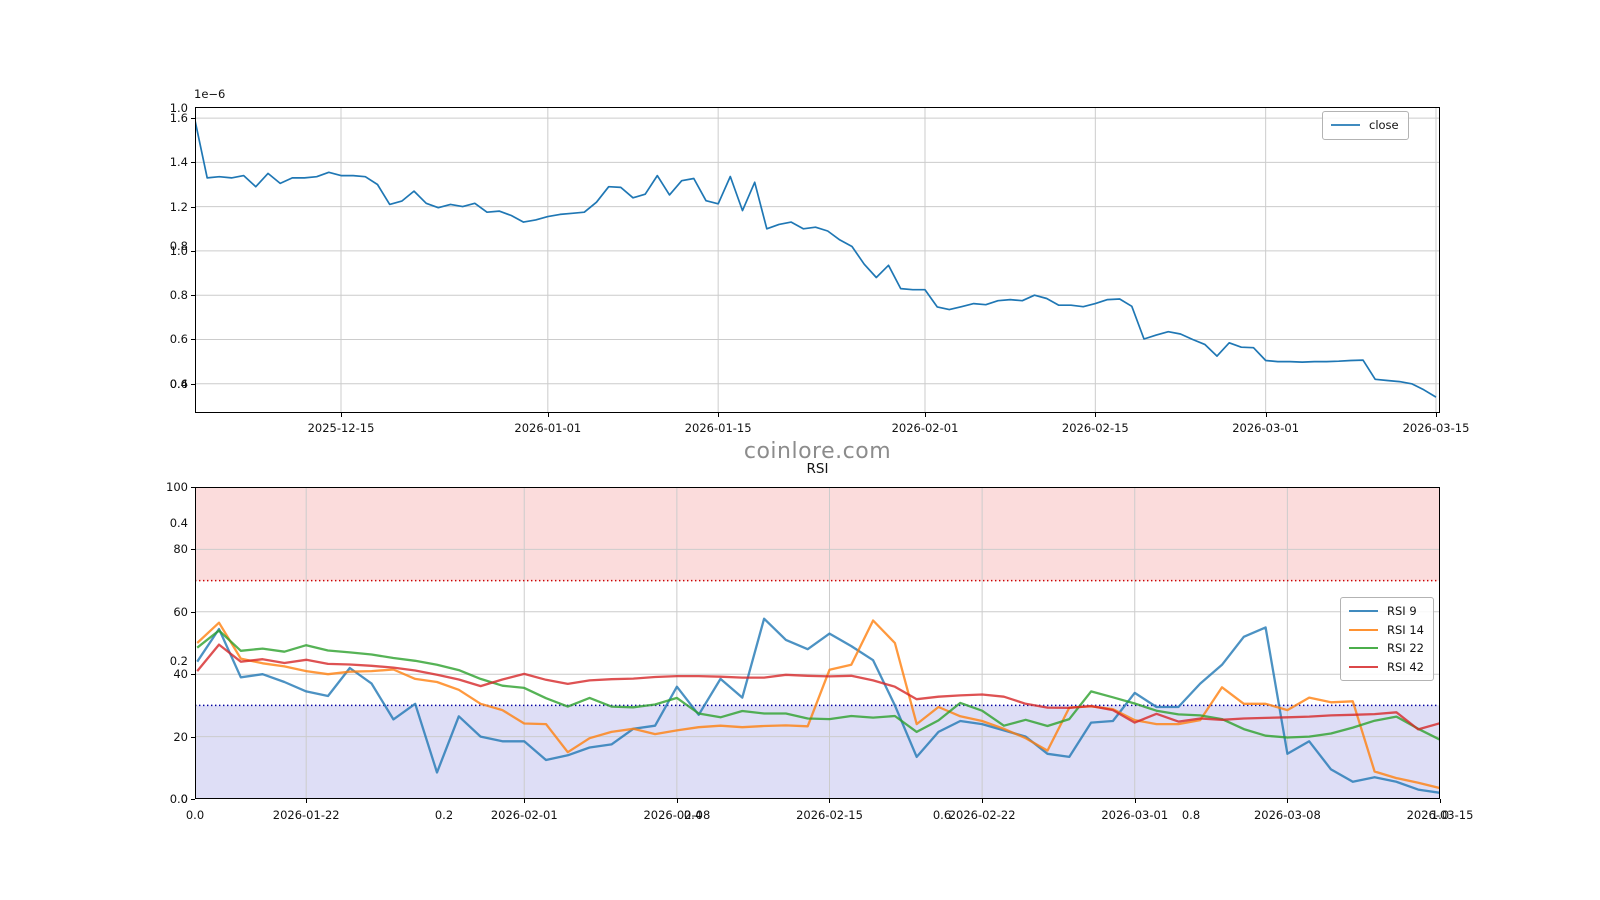  Describe the element at coordinates (180, 549) in the screenshot. I see `y-tick-label: 80` at that location.